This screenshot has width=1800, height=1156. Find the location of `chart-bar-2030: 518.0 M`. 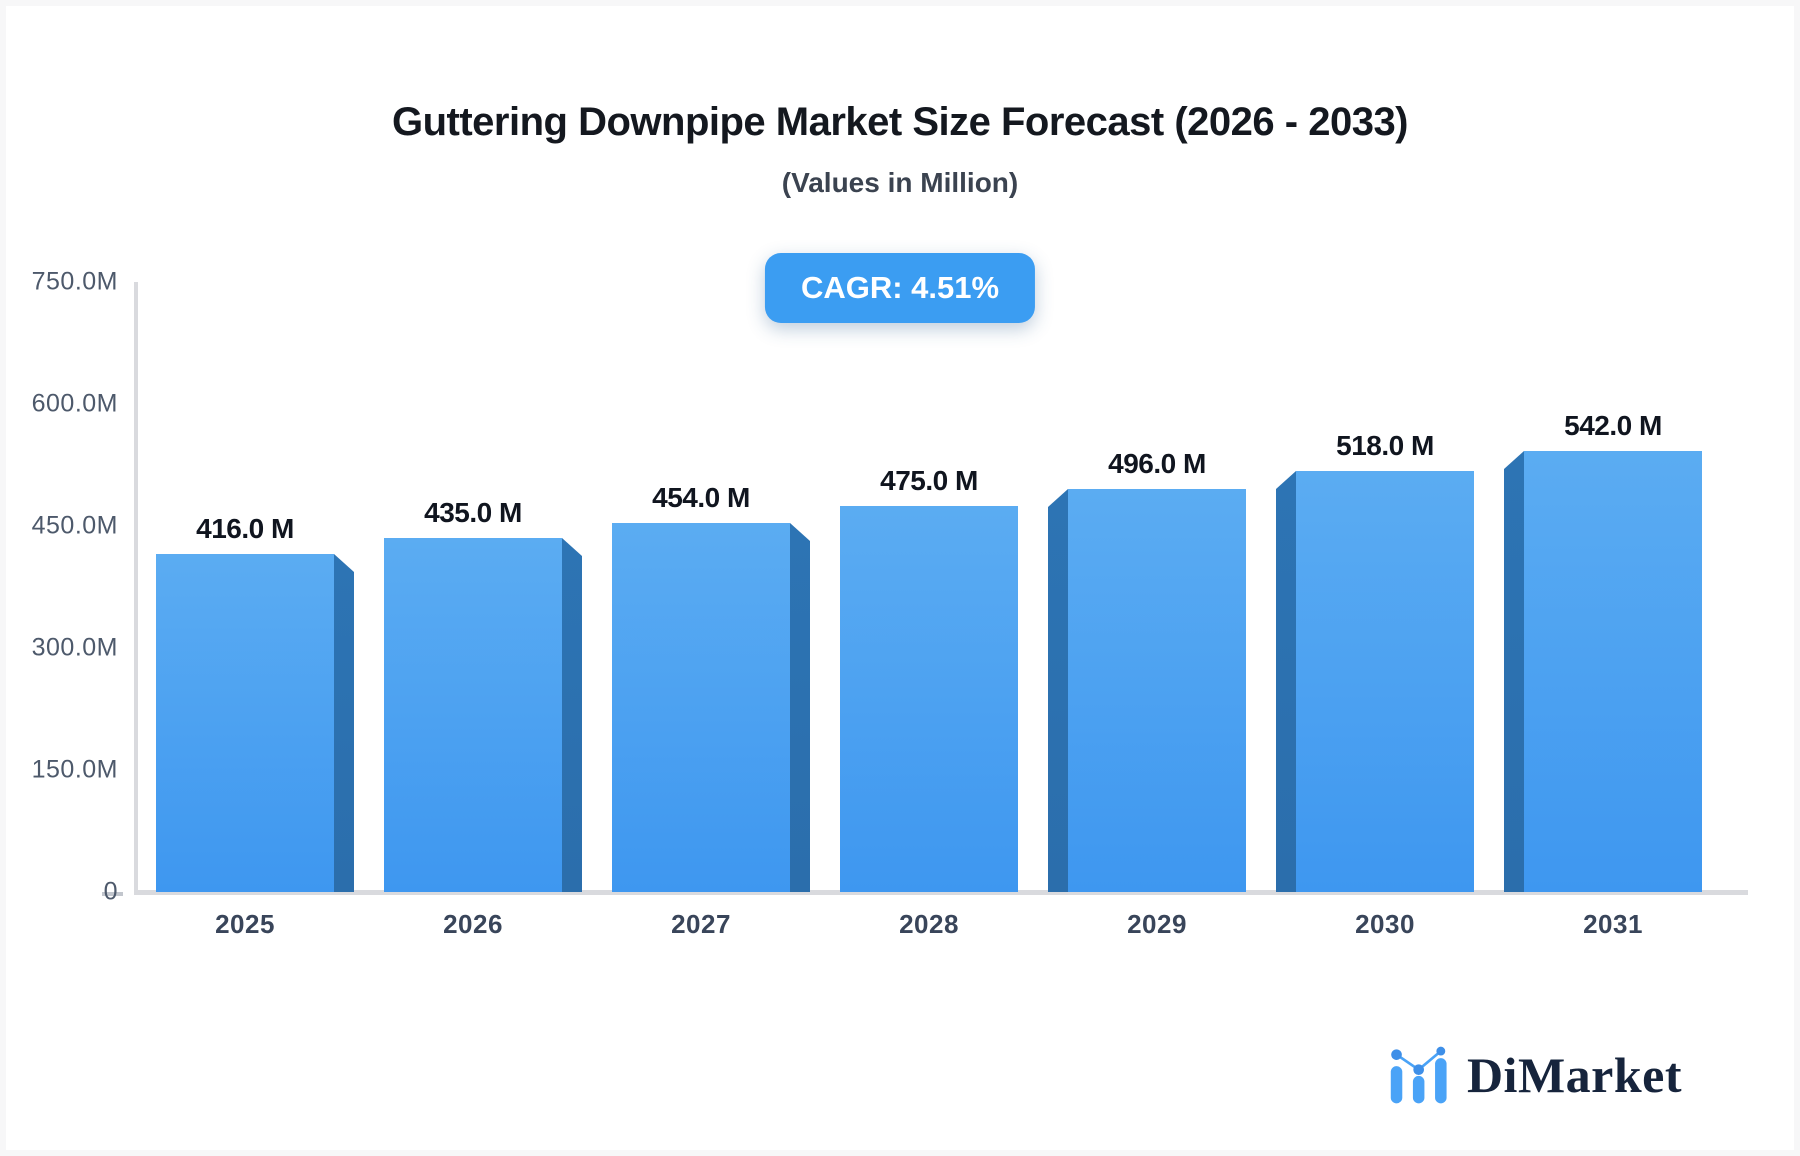

chart-bar-2030: 518.0 M is located at coordinates (1375, 661).